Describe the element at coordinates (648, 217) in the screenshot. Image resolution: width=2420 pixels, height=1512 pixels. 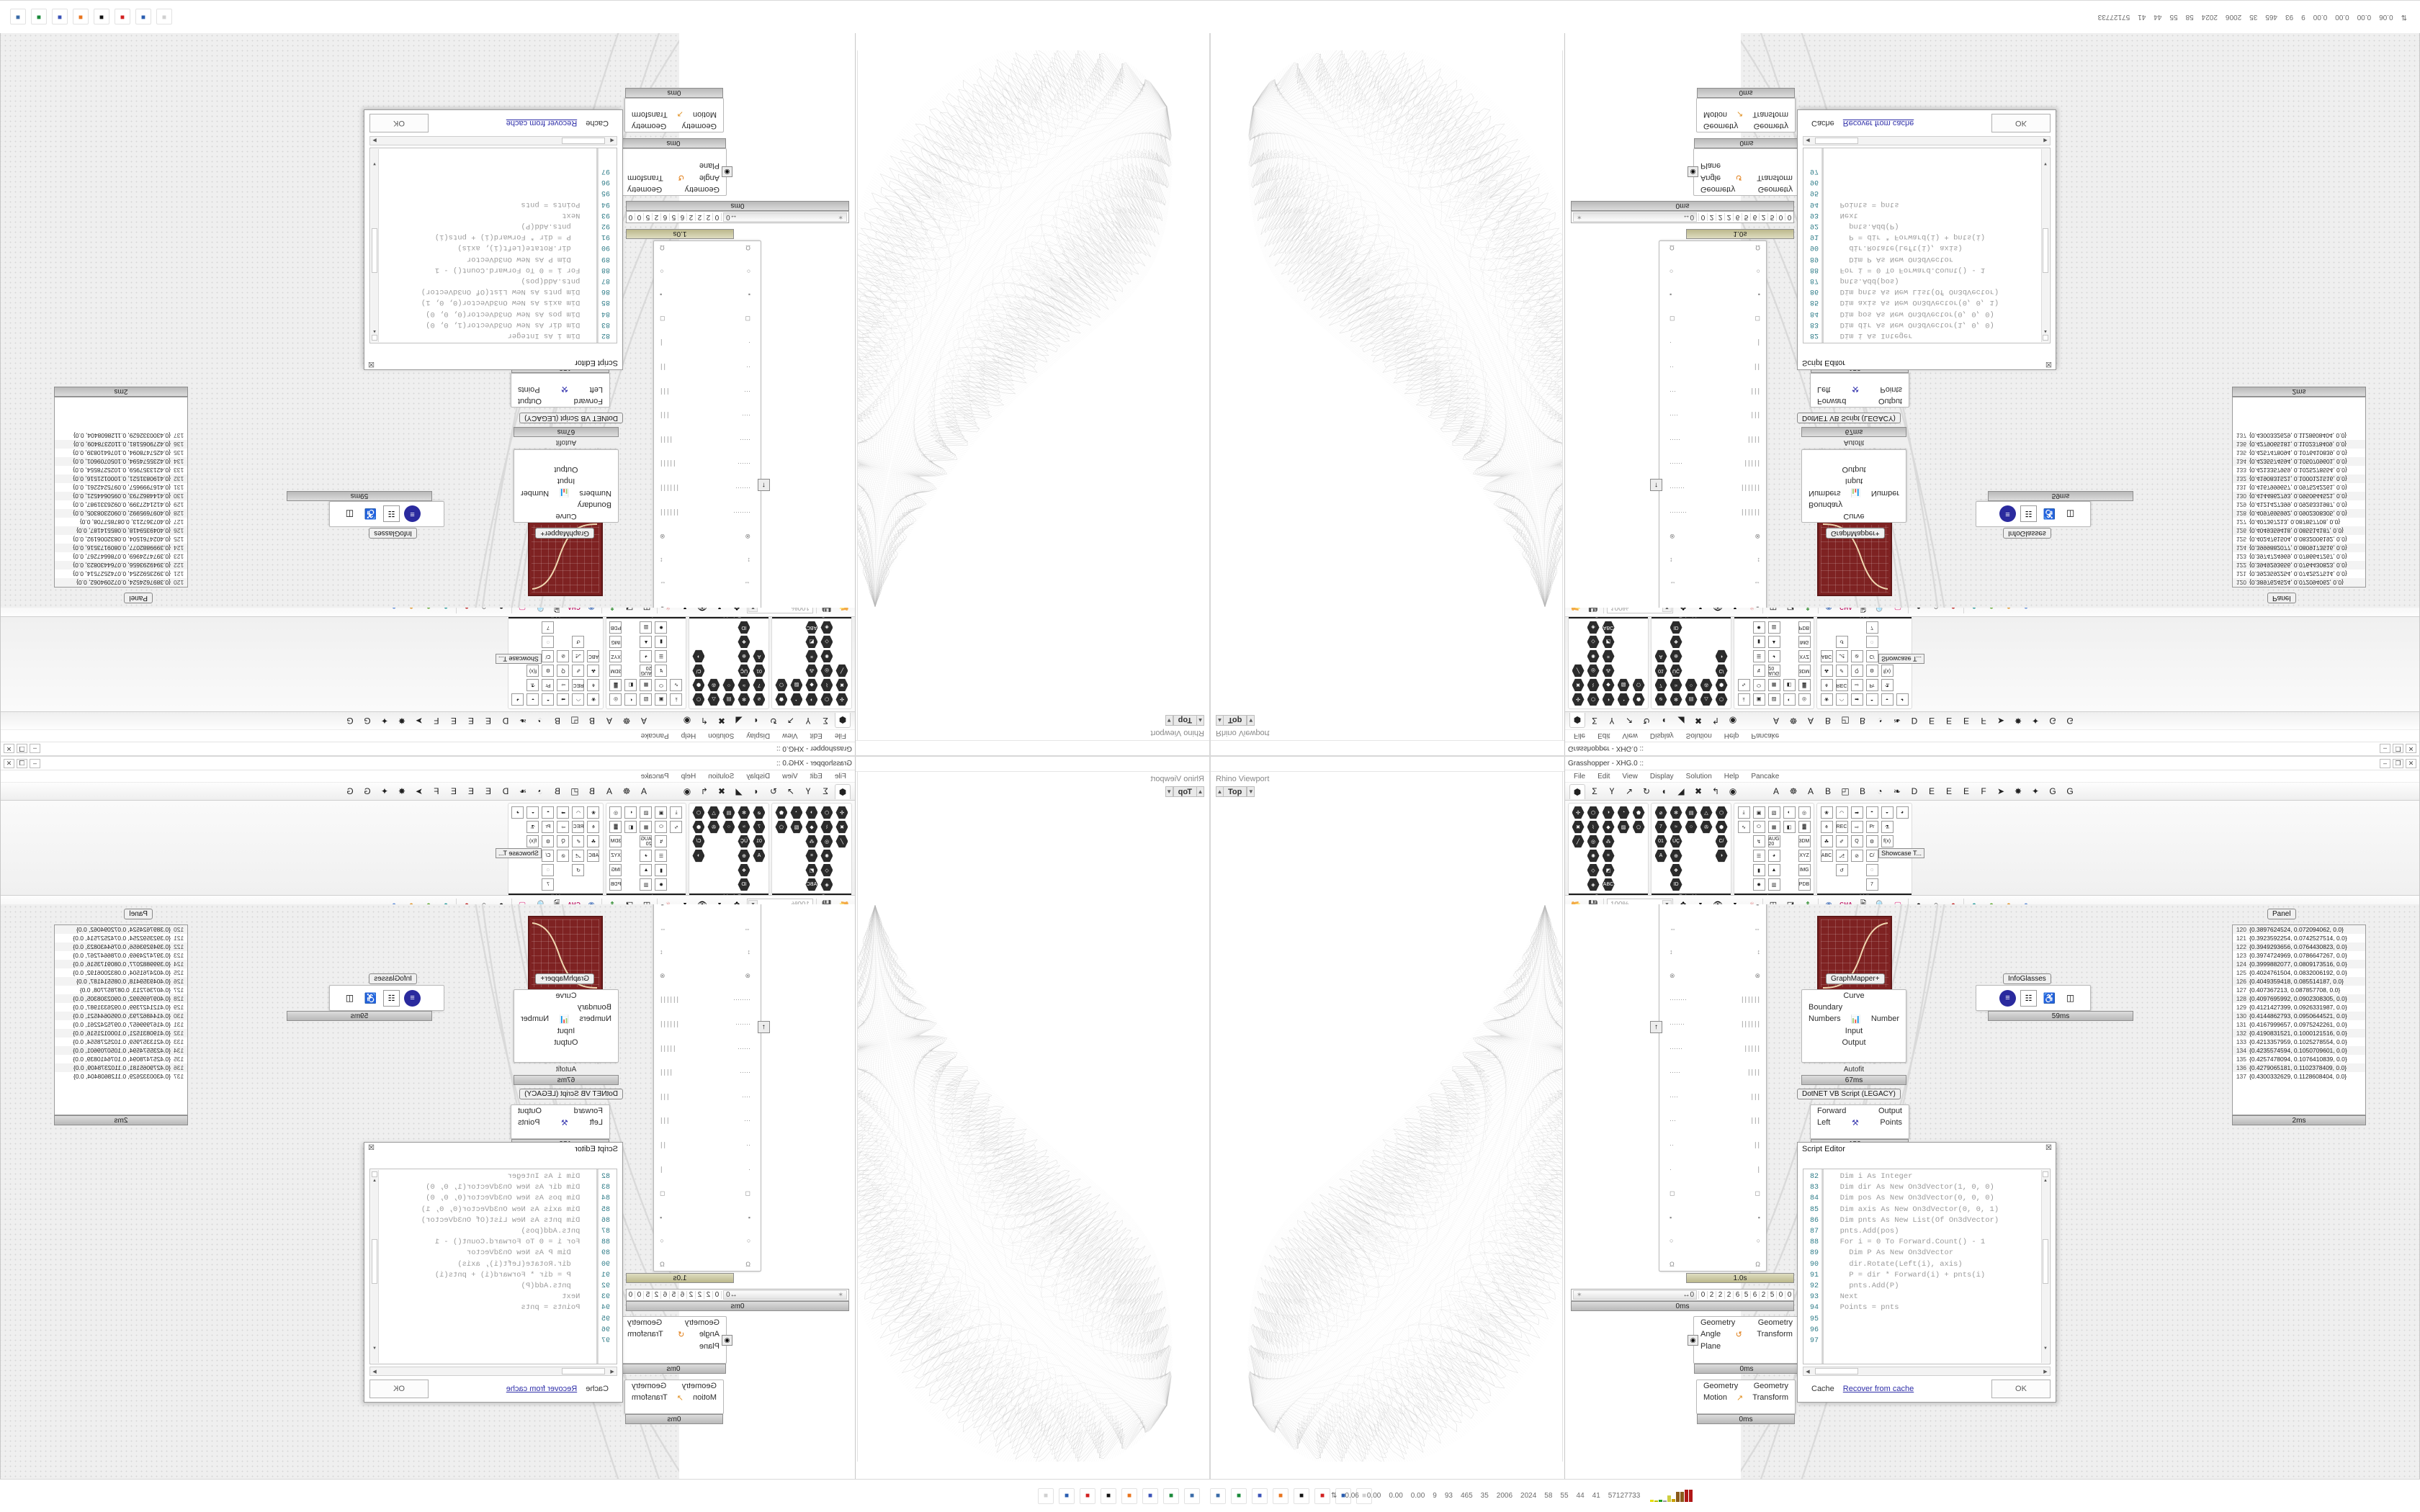
I see `slider-digit: 5` at that location.